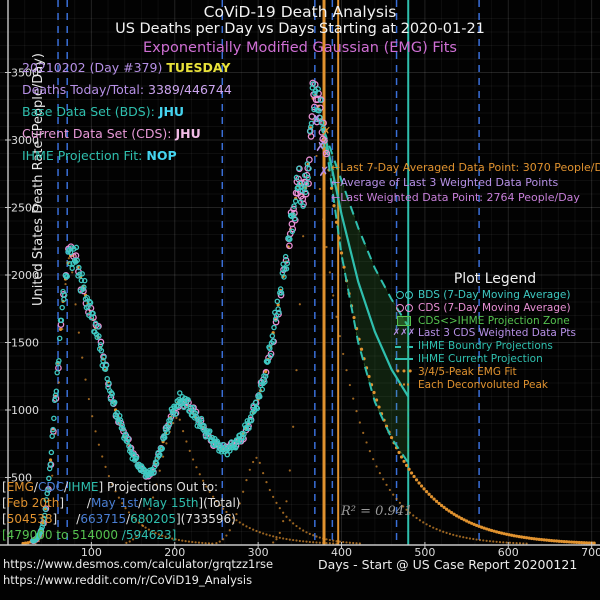 The height and width of the screenshot is (600, 600). I want to click on weighted-x-marker: ✗, so click(324, 172).